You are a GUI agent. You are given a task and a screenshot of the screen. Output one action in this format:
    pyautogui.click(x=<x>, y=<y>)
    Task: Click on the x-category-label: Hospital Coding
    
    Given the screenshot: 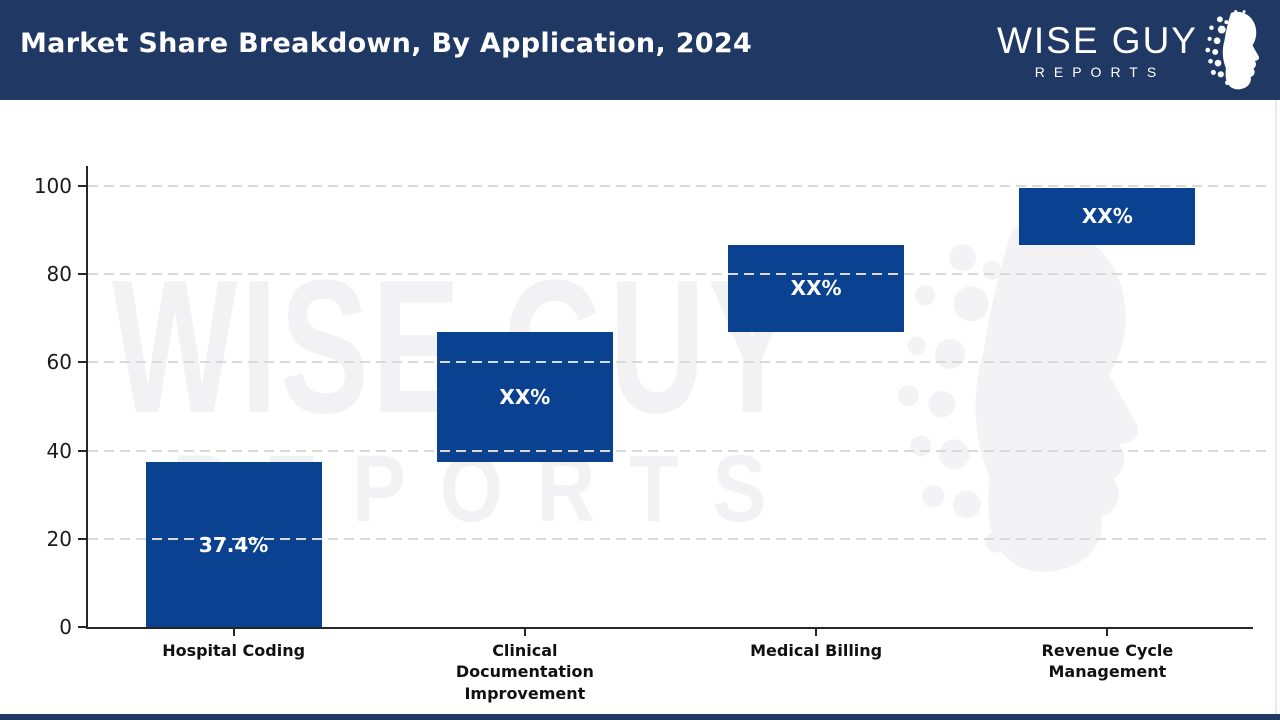 What is the action you would take?
    pyautogui.click(x=234, y=650)
    